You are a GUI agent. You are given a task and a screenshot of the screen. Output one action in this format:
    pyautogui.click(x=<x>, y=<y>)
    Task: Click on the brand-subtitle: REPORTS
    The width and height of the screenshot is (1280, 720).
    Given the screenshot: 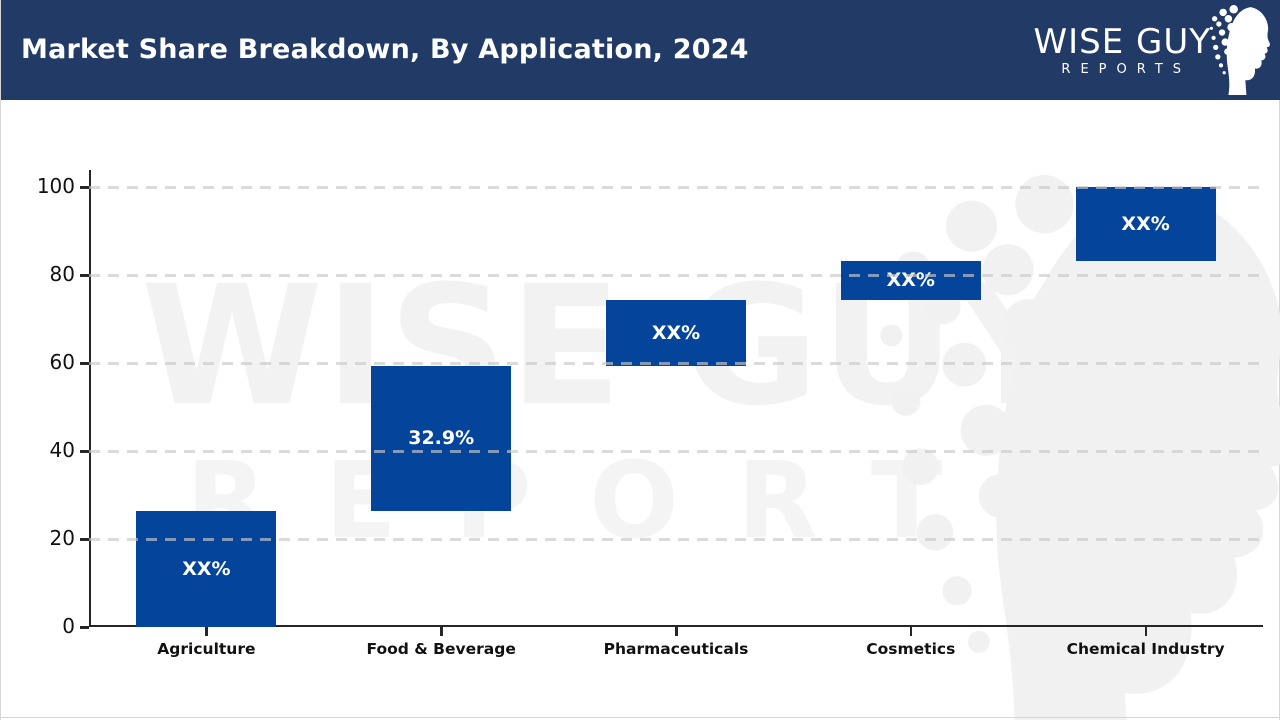 What is the action you would take?
    pyautogui.click(x=1126, y=69)
    